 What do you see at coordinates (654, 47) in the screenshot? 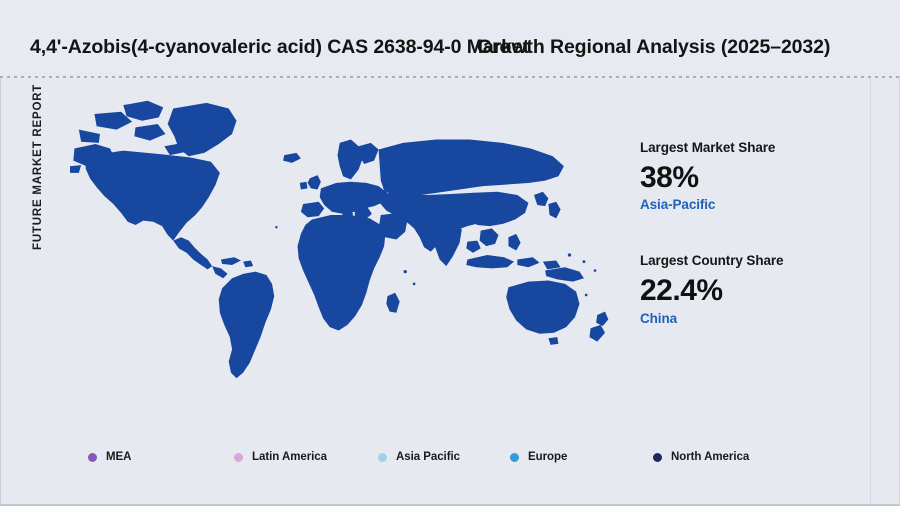
I see `page-title-secondary: Growth Regional Analysis (2025–2032)` at bounding box center [654, 47].